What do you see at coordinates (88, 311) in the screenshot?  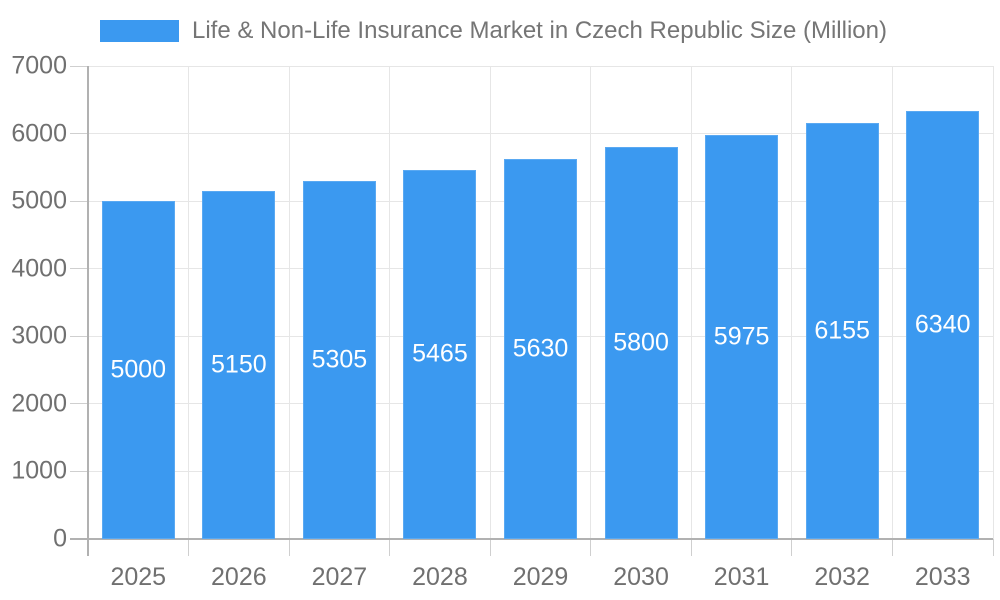 I see `y-axis-line` at bounding box center [88, 311].